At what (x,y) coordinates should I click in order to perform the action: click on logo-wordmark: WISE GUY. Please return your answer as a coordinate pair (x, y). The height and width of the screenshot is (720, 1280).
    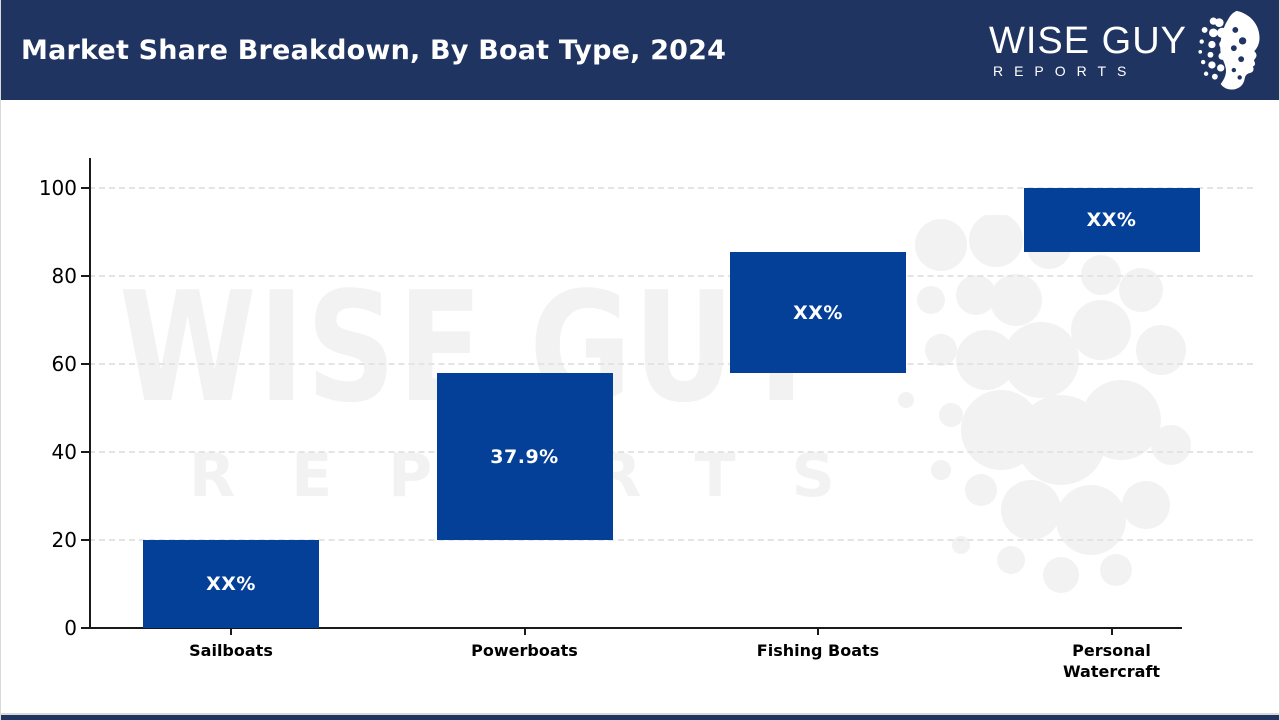
    Looking at the image, I should click on (1087, 41).